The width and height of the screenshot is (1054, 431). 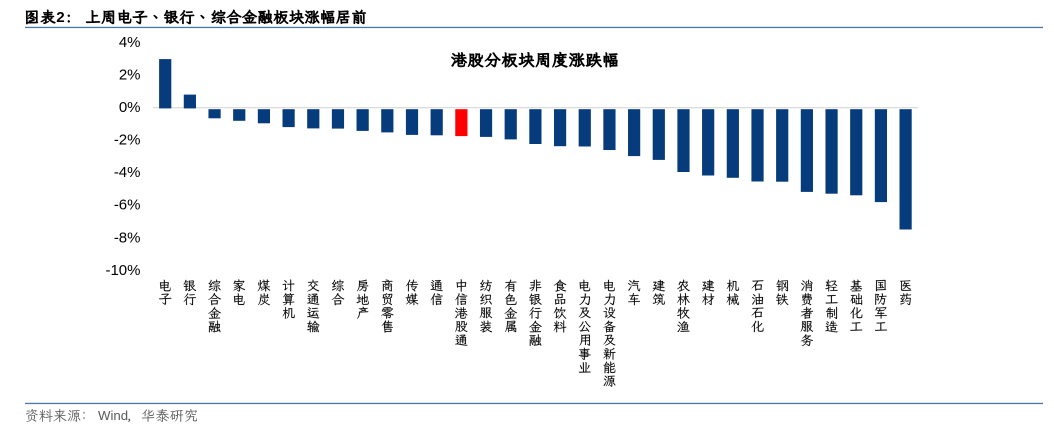 What do you see at coordinates (130, 75) in the screenshot?
I see `svg-text: 2%` at bounding box center [130, 75].